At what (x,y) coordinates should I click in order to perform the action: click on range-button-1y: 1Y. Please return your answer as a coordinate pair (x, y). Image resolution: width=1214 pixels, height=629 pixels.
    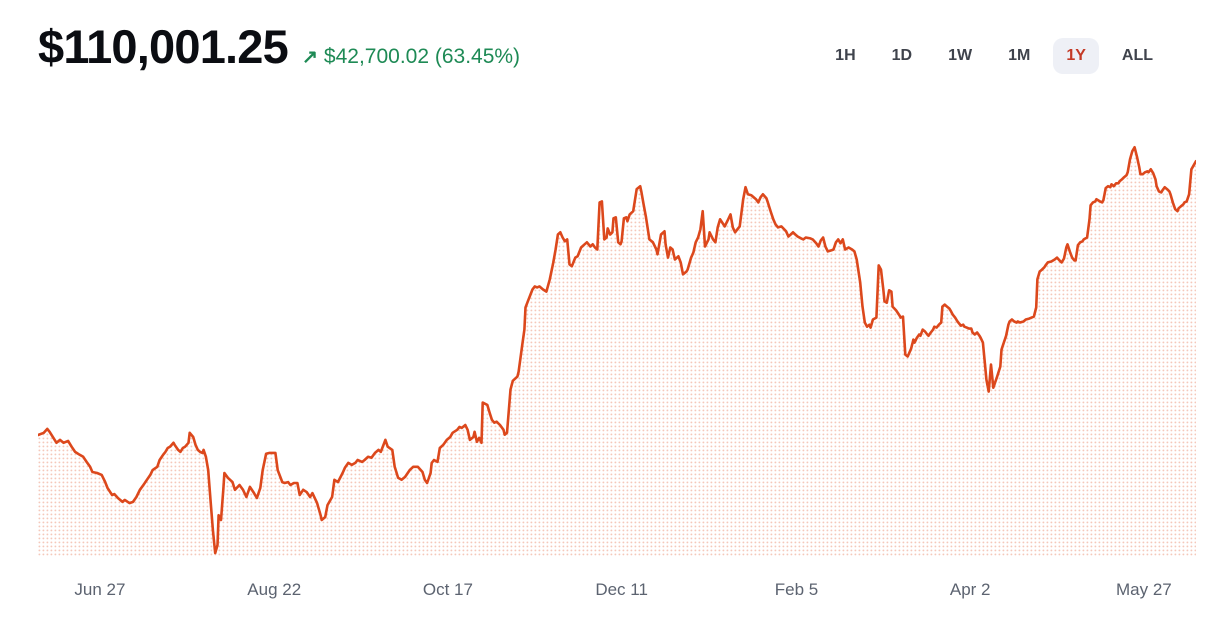
    Looking at the image, I should click on (1076, 56).